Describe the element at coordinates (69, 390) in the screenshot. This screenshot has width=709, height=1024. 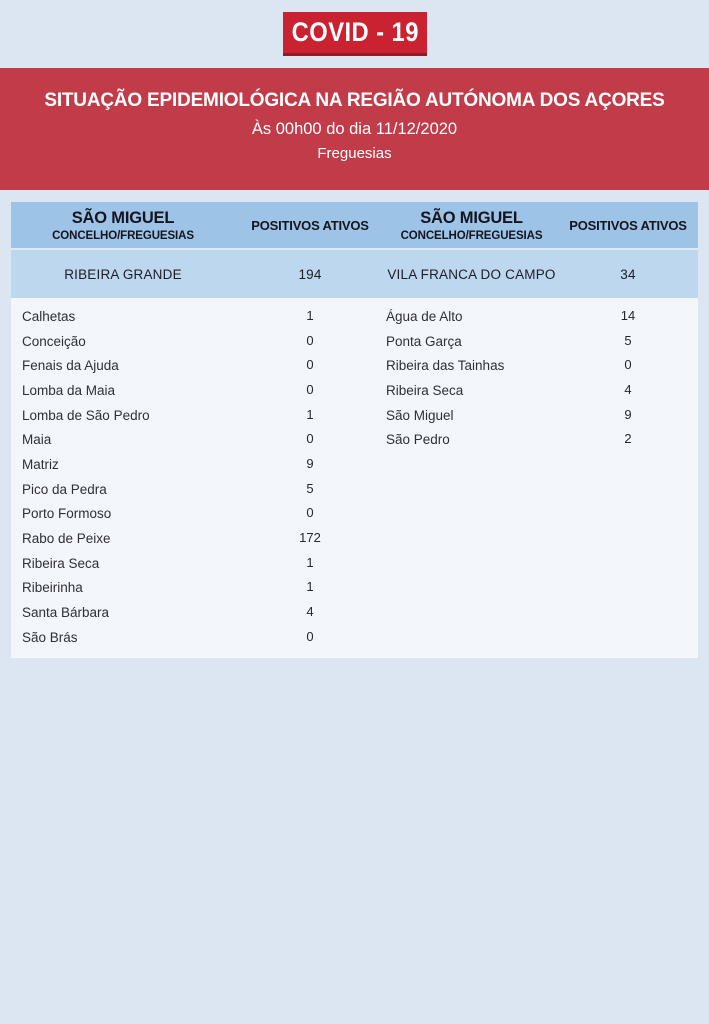
I see `freguesia-name: Lomba da Maia` at that location.